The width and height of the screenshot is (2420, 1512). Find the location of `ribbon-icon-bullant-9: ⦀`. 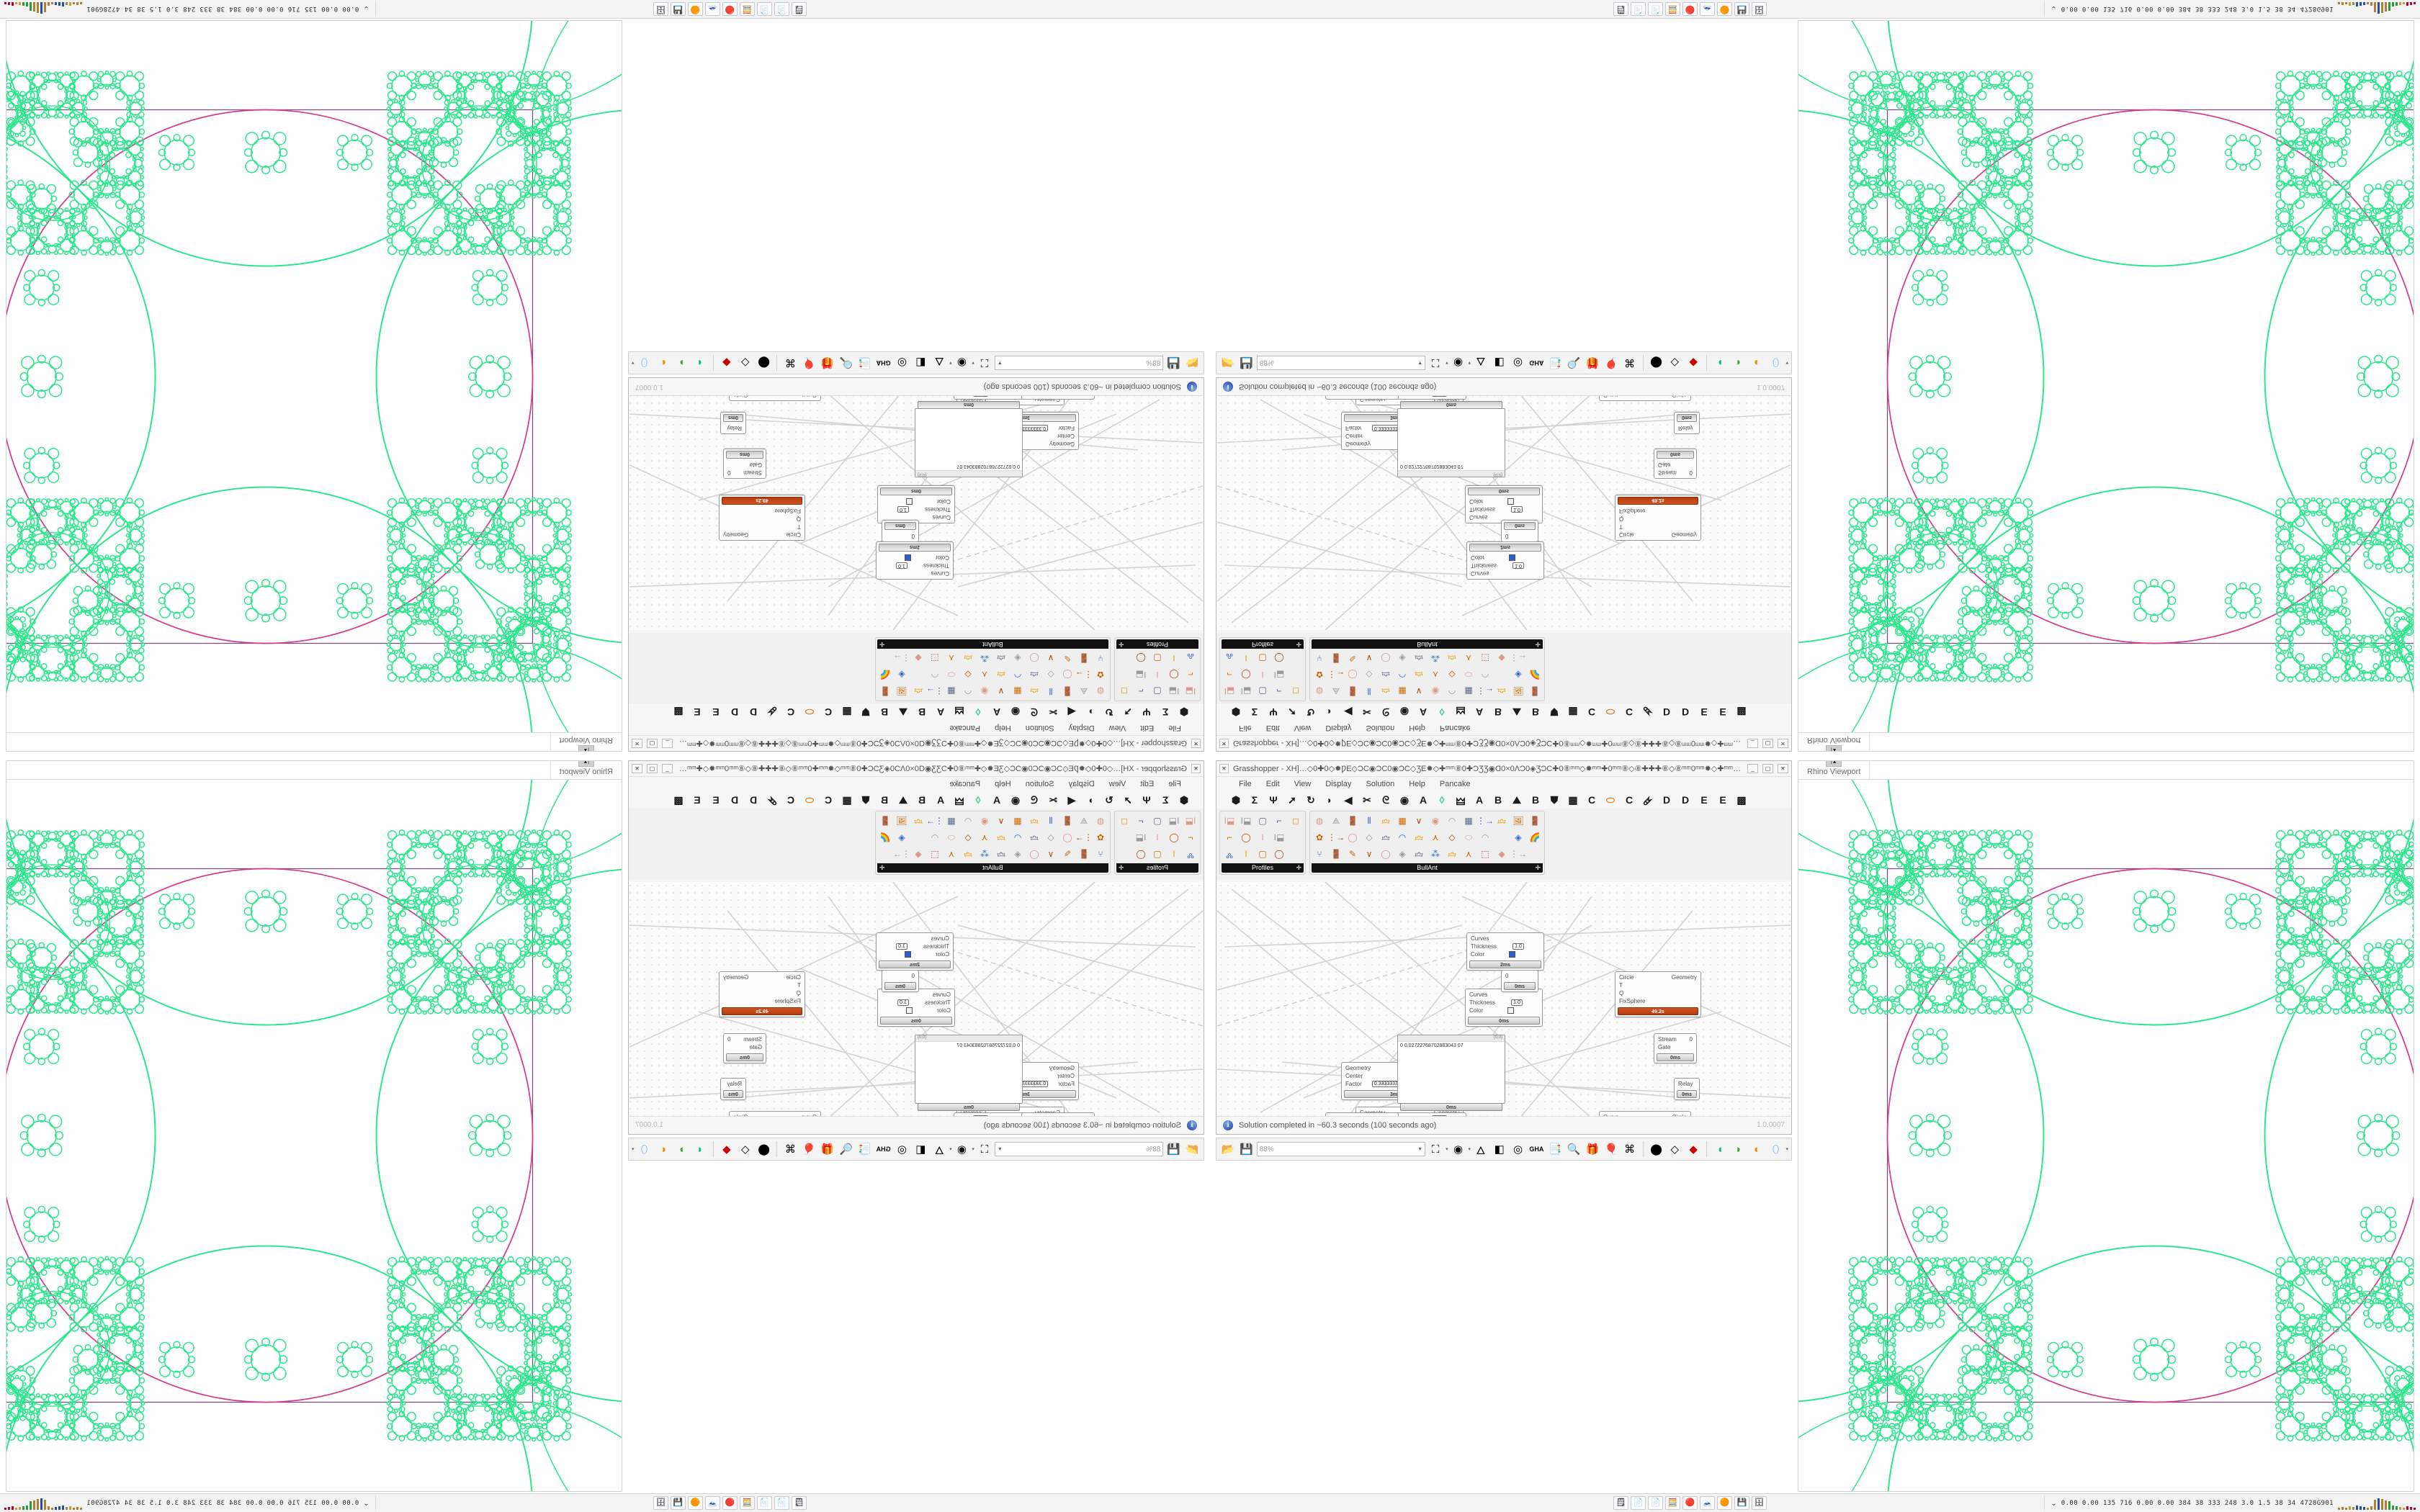

ribbon-icon-bullant-9: ⦀ is located at coordinates (1369, 691).